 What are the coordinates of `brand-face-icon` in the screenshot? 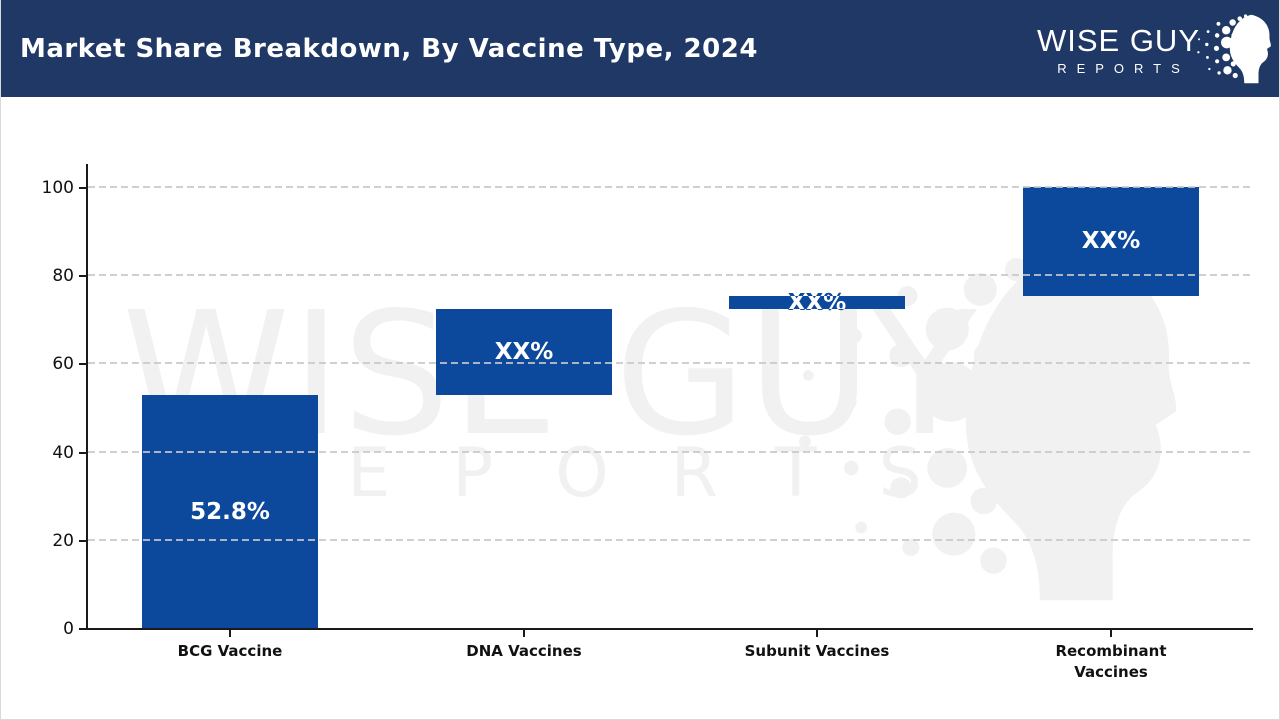 It's located at (1232, 49).